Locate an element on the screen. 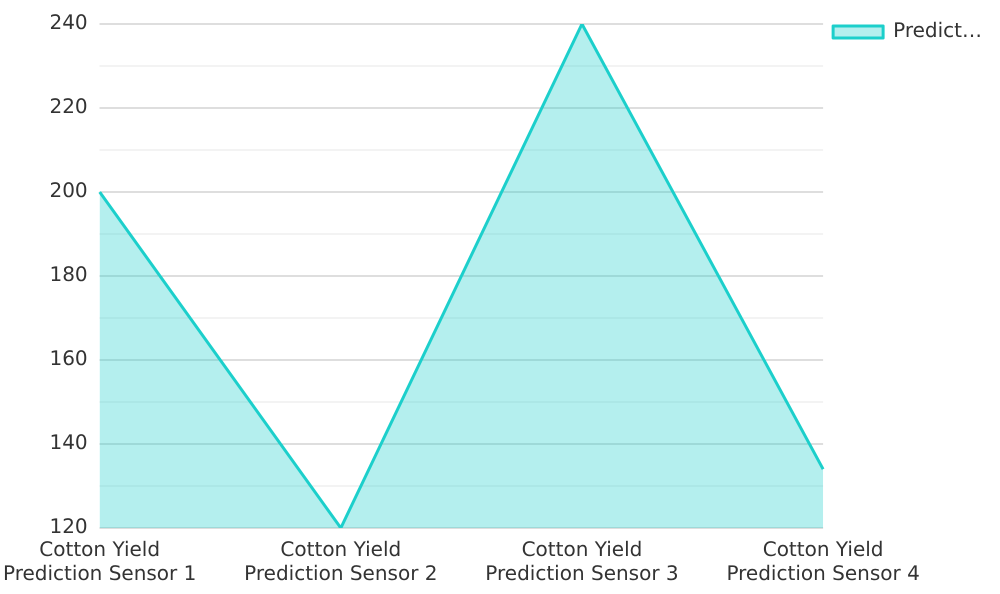 The height and width of the screenshot is (594, 1000). y-tick-label: 180 is located at coordinates (68, 274).